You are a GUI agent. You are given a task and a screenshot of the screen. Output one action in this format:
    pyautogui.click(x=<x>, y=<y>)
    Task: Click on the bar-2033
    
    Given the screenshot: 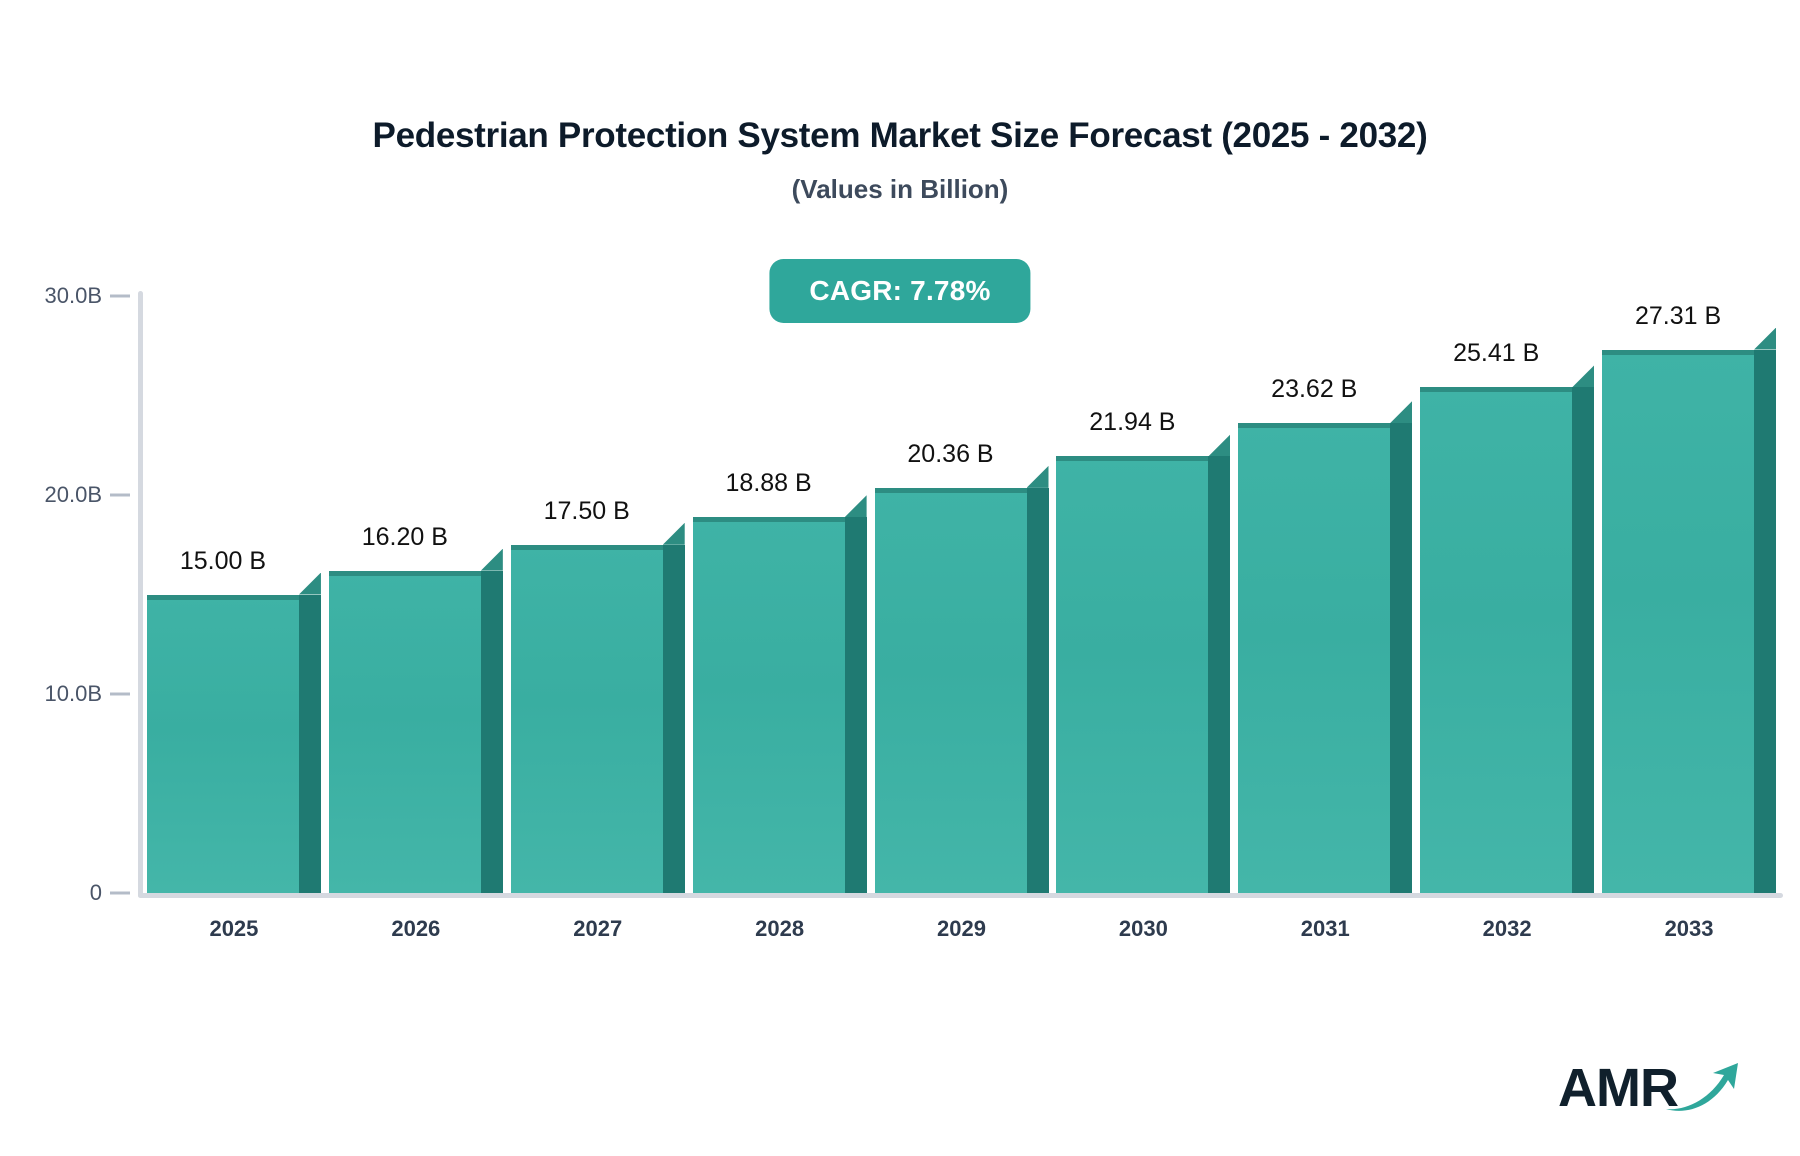 What is the action you would take?
    pyautogui.click(x=1689, y=610)
    